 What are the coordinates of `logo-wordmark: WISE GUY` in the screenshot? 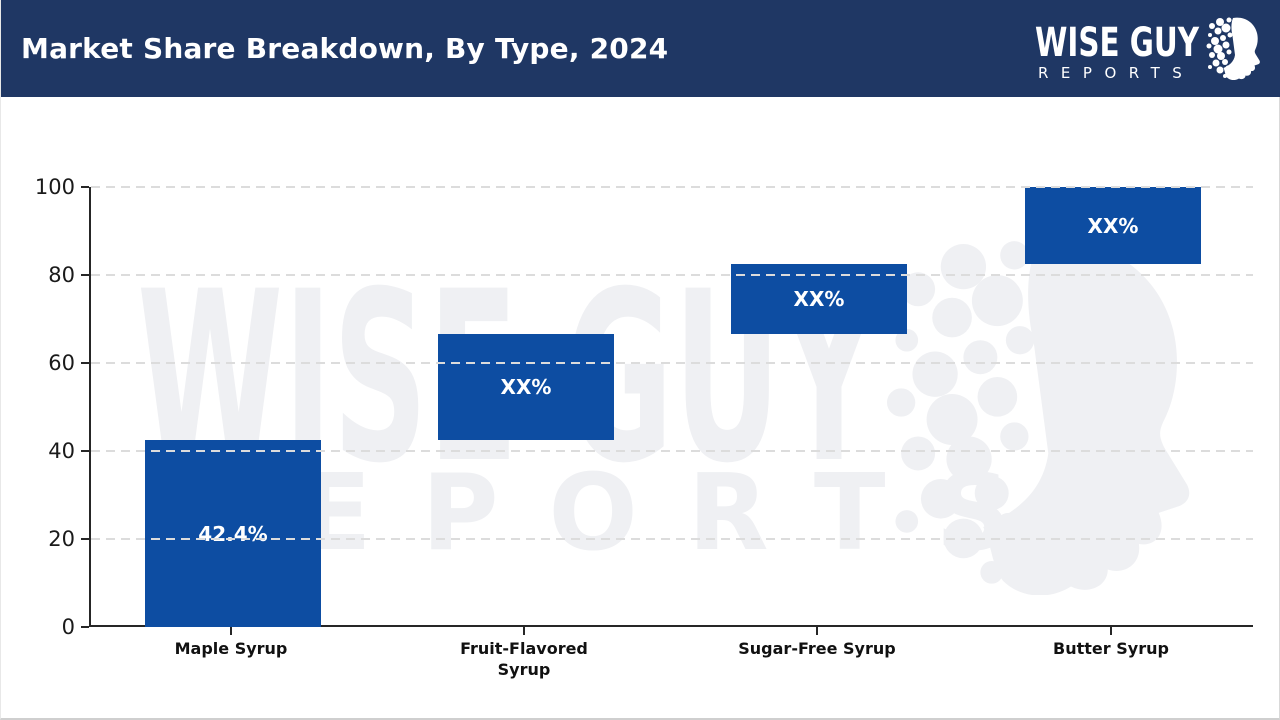 It's located at (1117, 43).